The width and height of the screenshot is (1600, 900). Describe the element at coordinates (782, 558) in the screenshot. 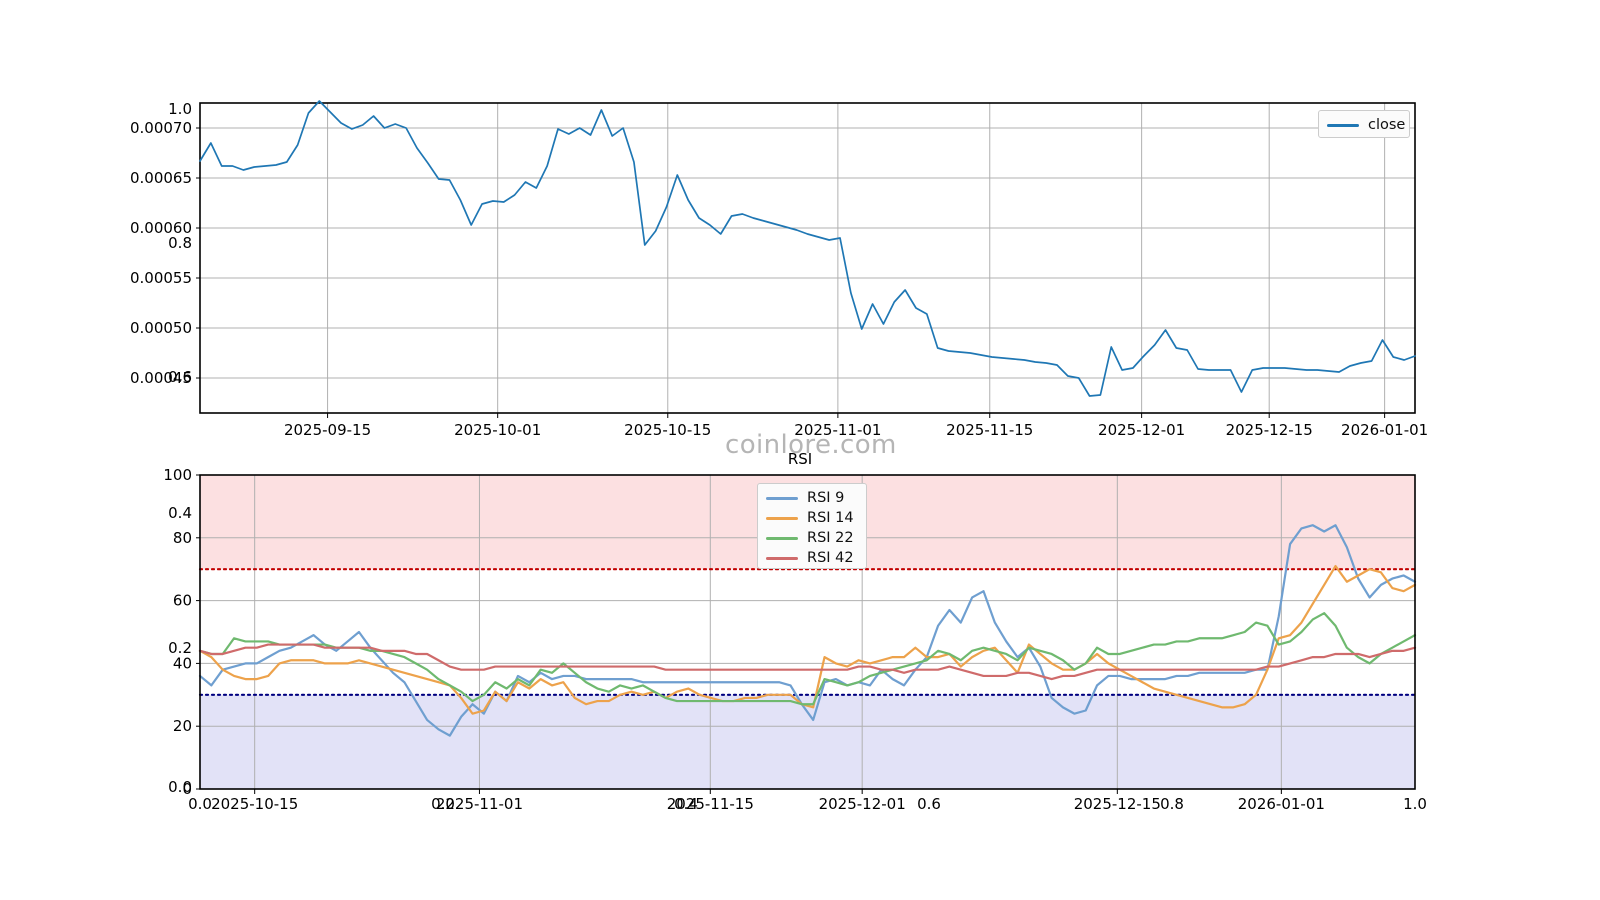

I see `legend-swatch-rsi42` at that location.